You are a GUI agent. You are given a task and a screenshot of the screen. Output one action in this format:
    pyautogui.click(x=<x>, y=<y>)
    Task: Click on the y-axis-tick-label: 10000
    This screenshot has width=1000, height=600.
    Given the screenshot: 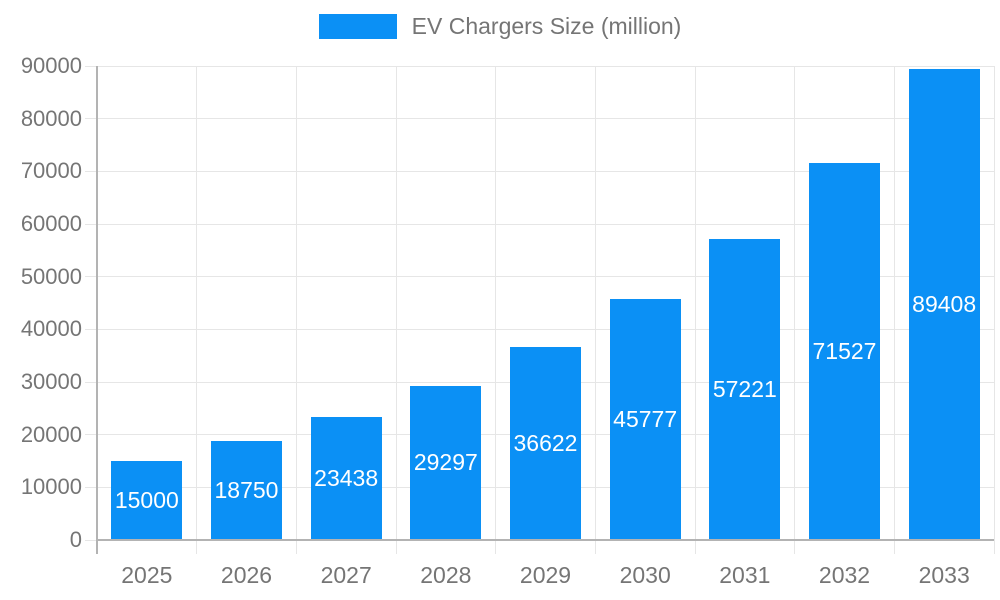 What is the action you would take?
    pyautogui.click(x=51, y=487)
    